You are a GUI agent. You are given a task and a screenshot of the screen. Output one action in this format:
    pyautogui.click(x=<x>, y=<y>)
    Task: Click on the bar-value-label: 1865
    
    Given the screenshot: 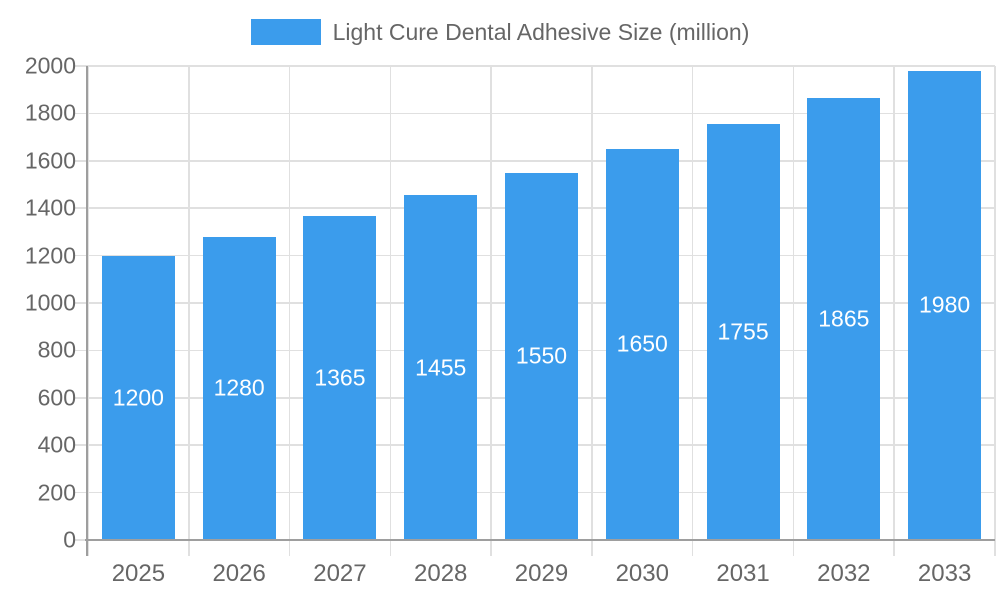 What is the action you would take?
    pyautogui.click(x=844, y=318)
    